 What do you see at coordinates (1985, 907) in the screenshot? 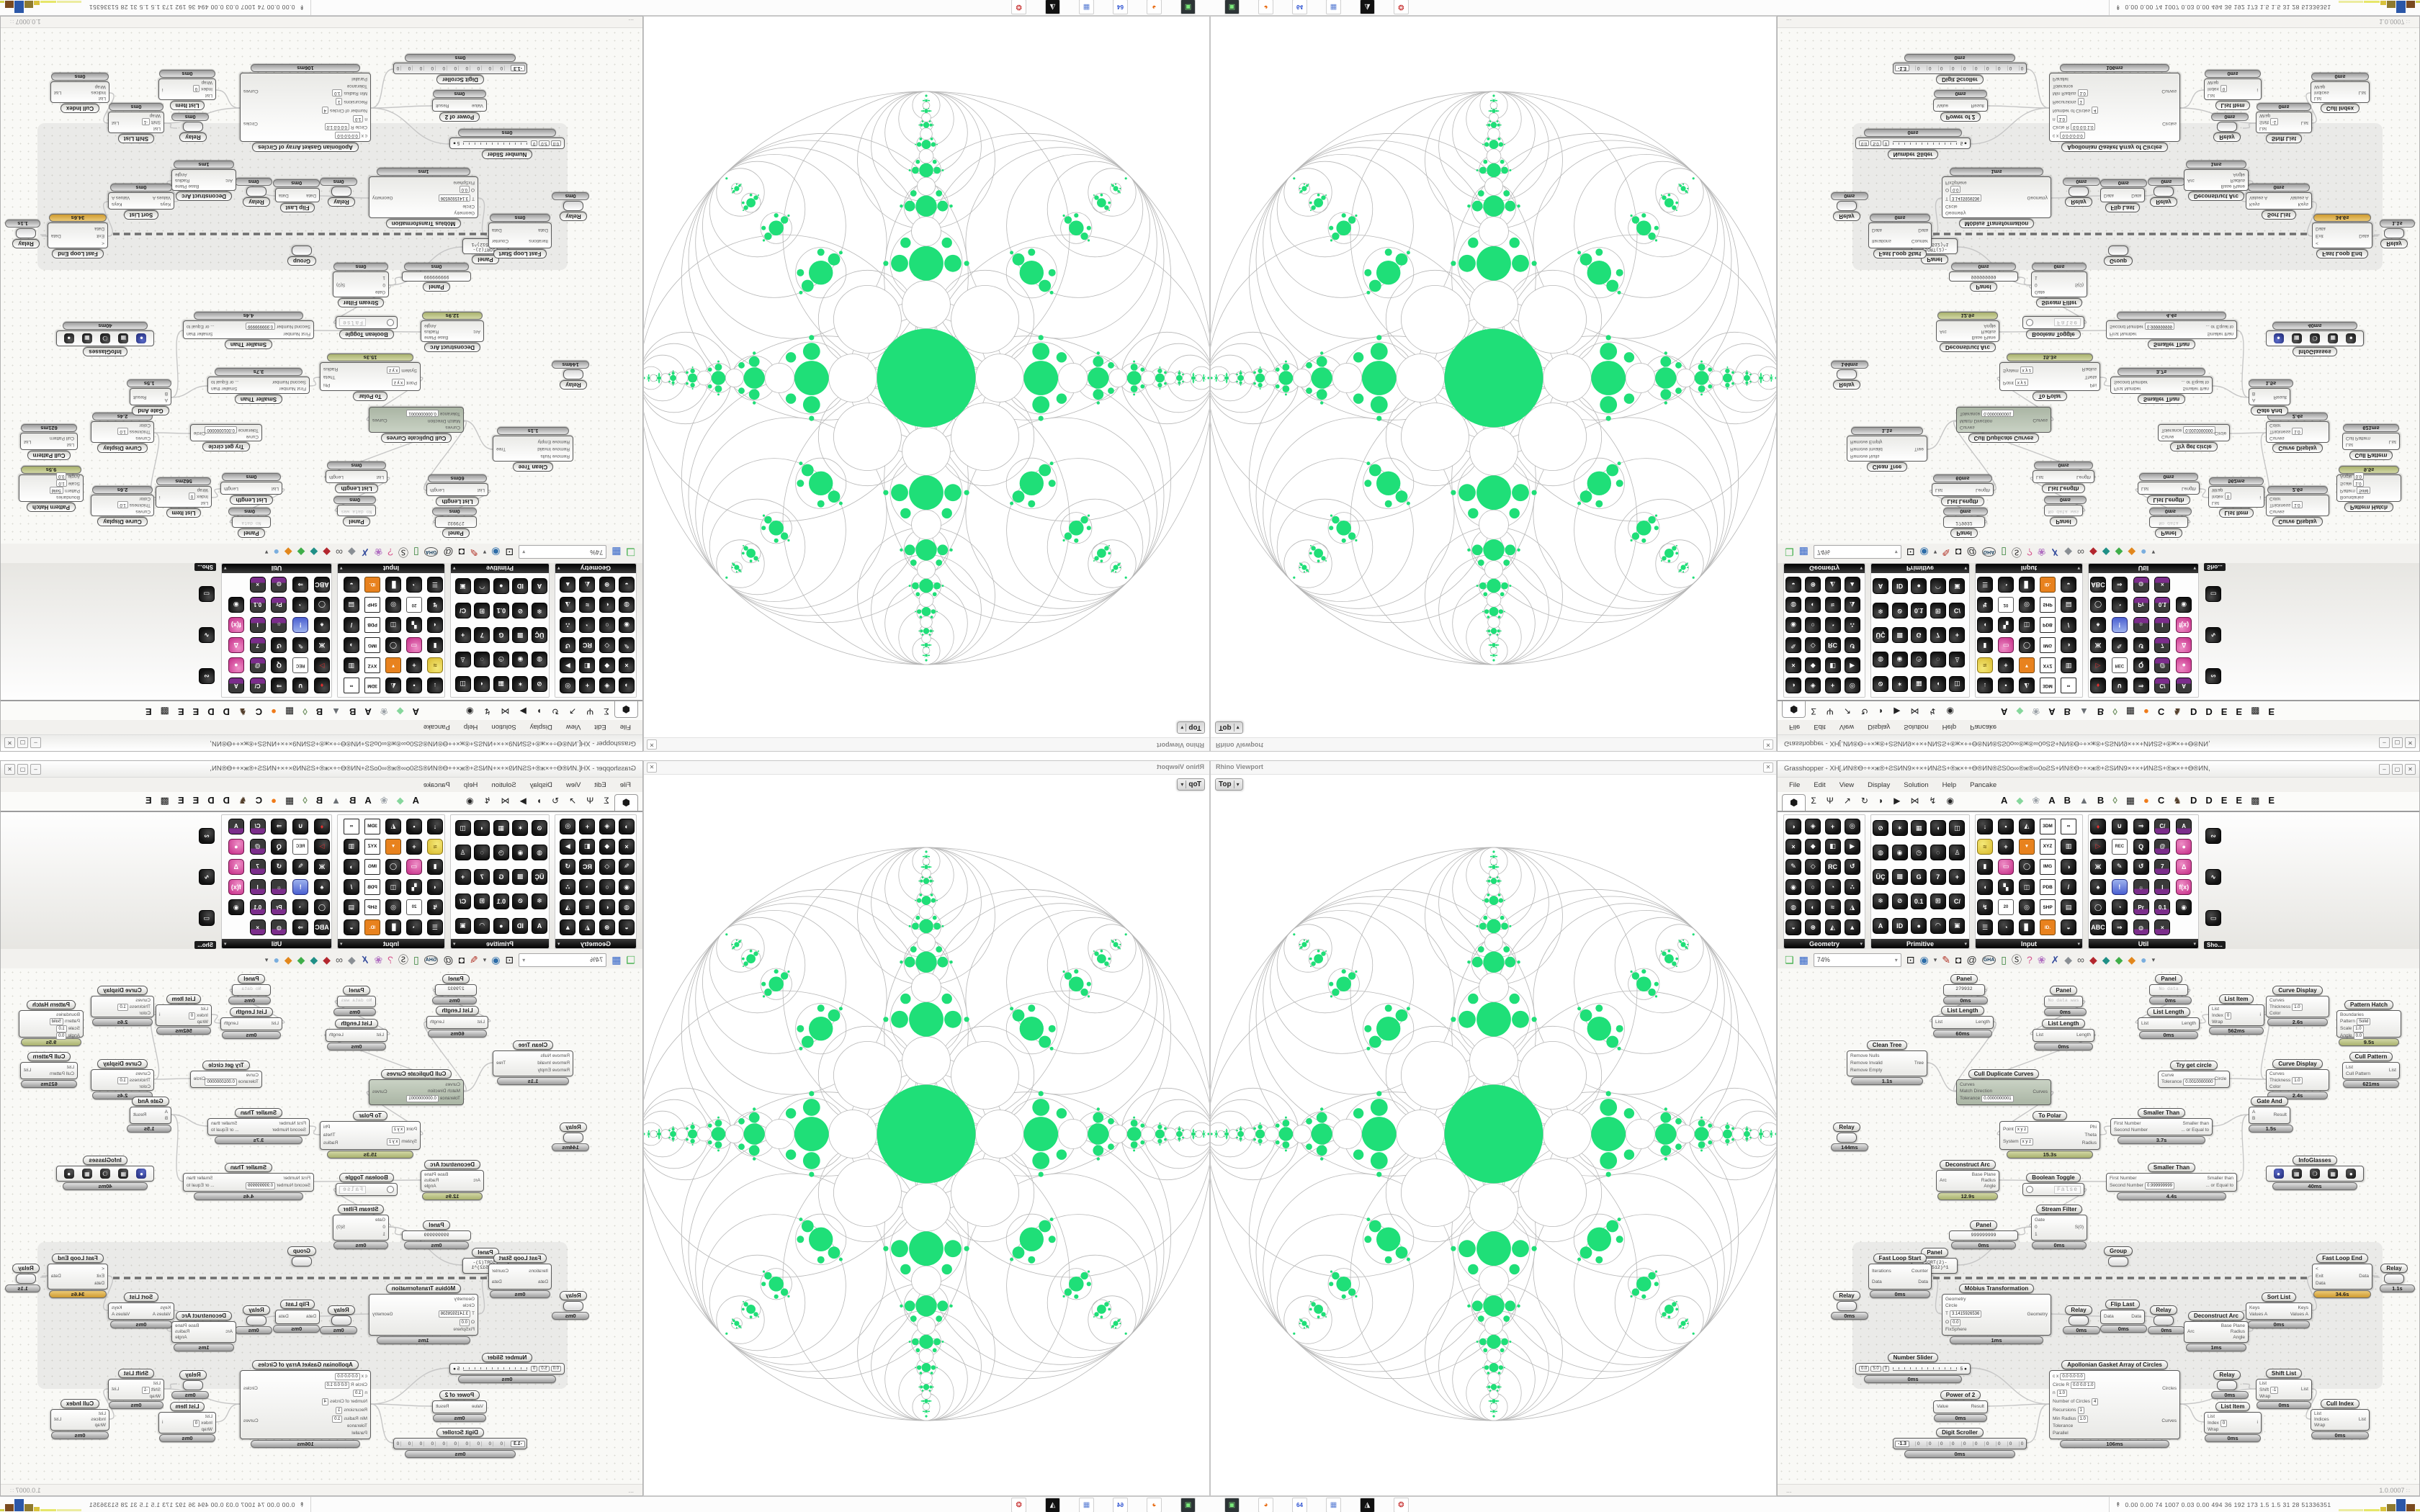
I see `component-icon: ↯` at bounding box center [1985, 907].